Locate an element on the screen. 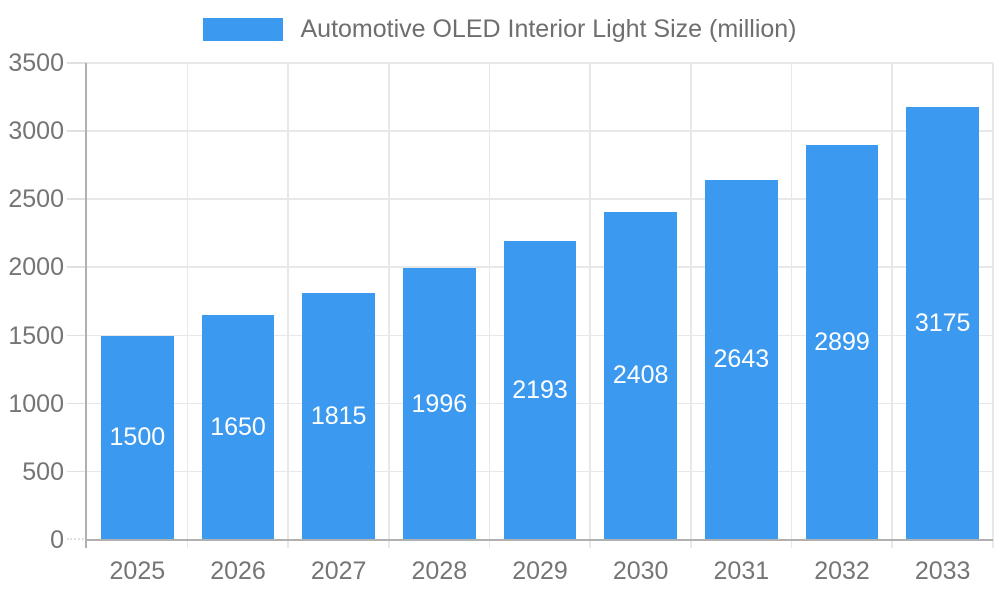 Image resolution: width=1000 pixels, height=600 pixels. y-axis-label: 500 is located at coordinates (43, 471).